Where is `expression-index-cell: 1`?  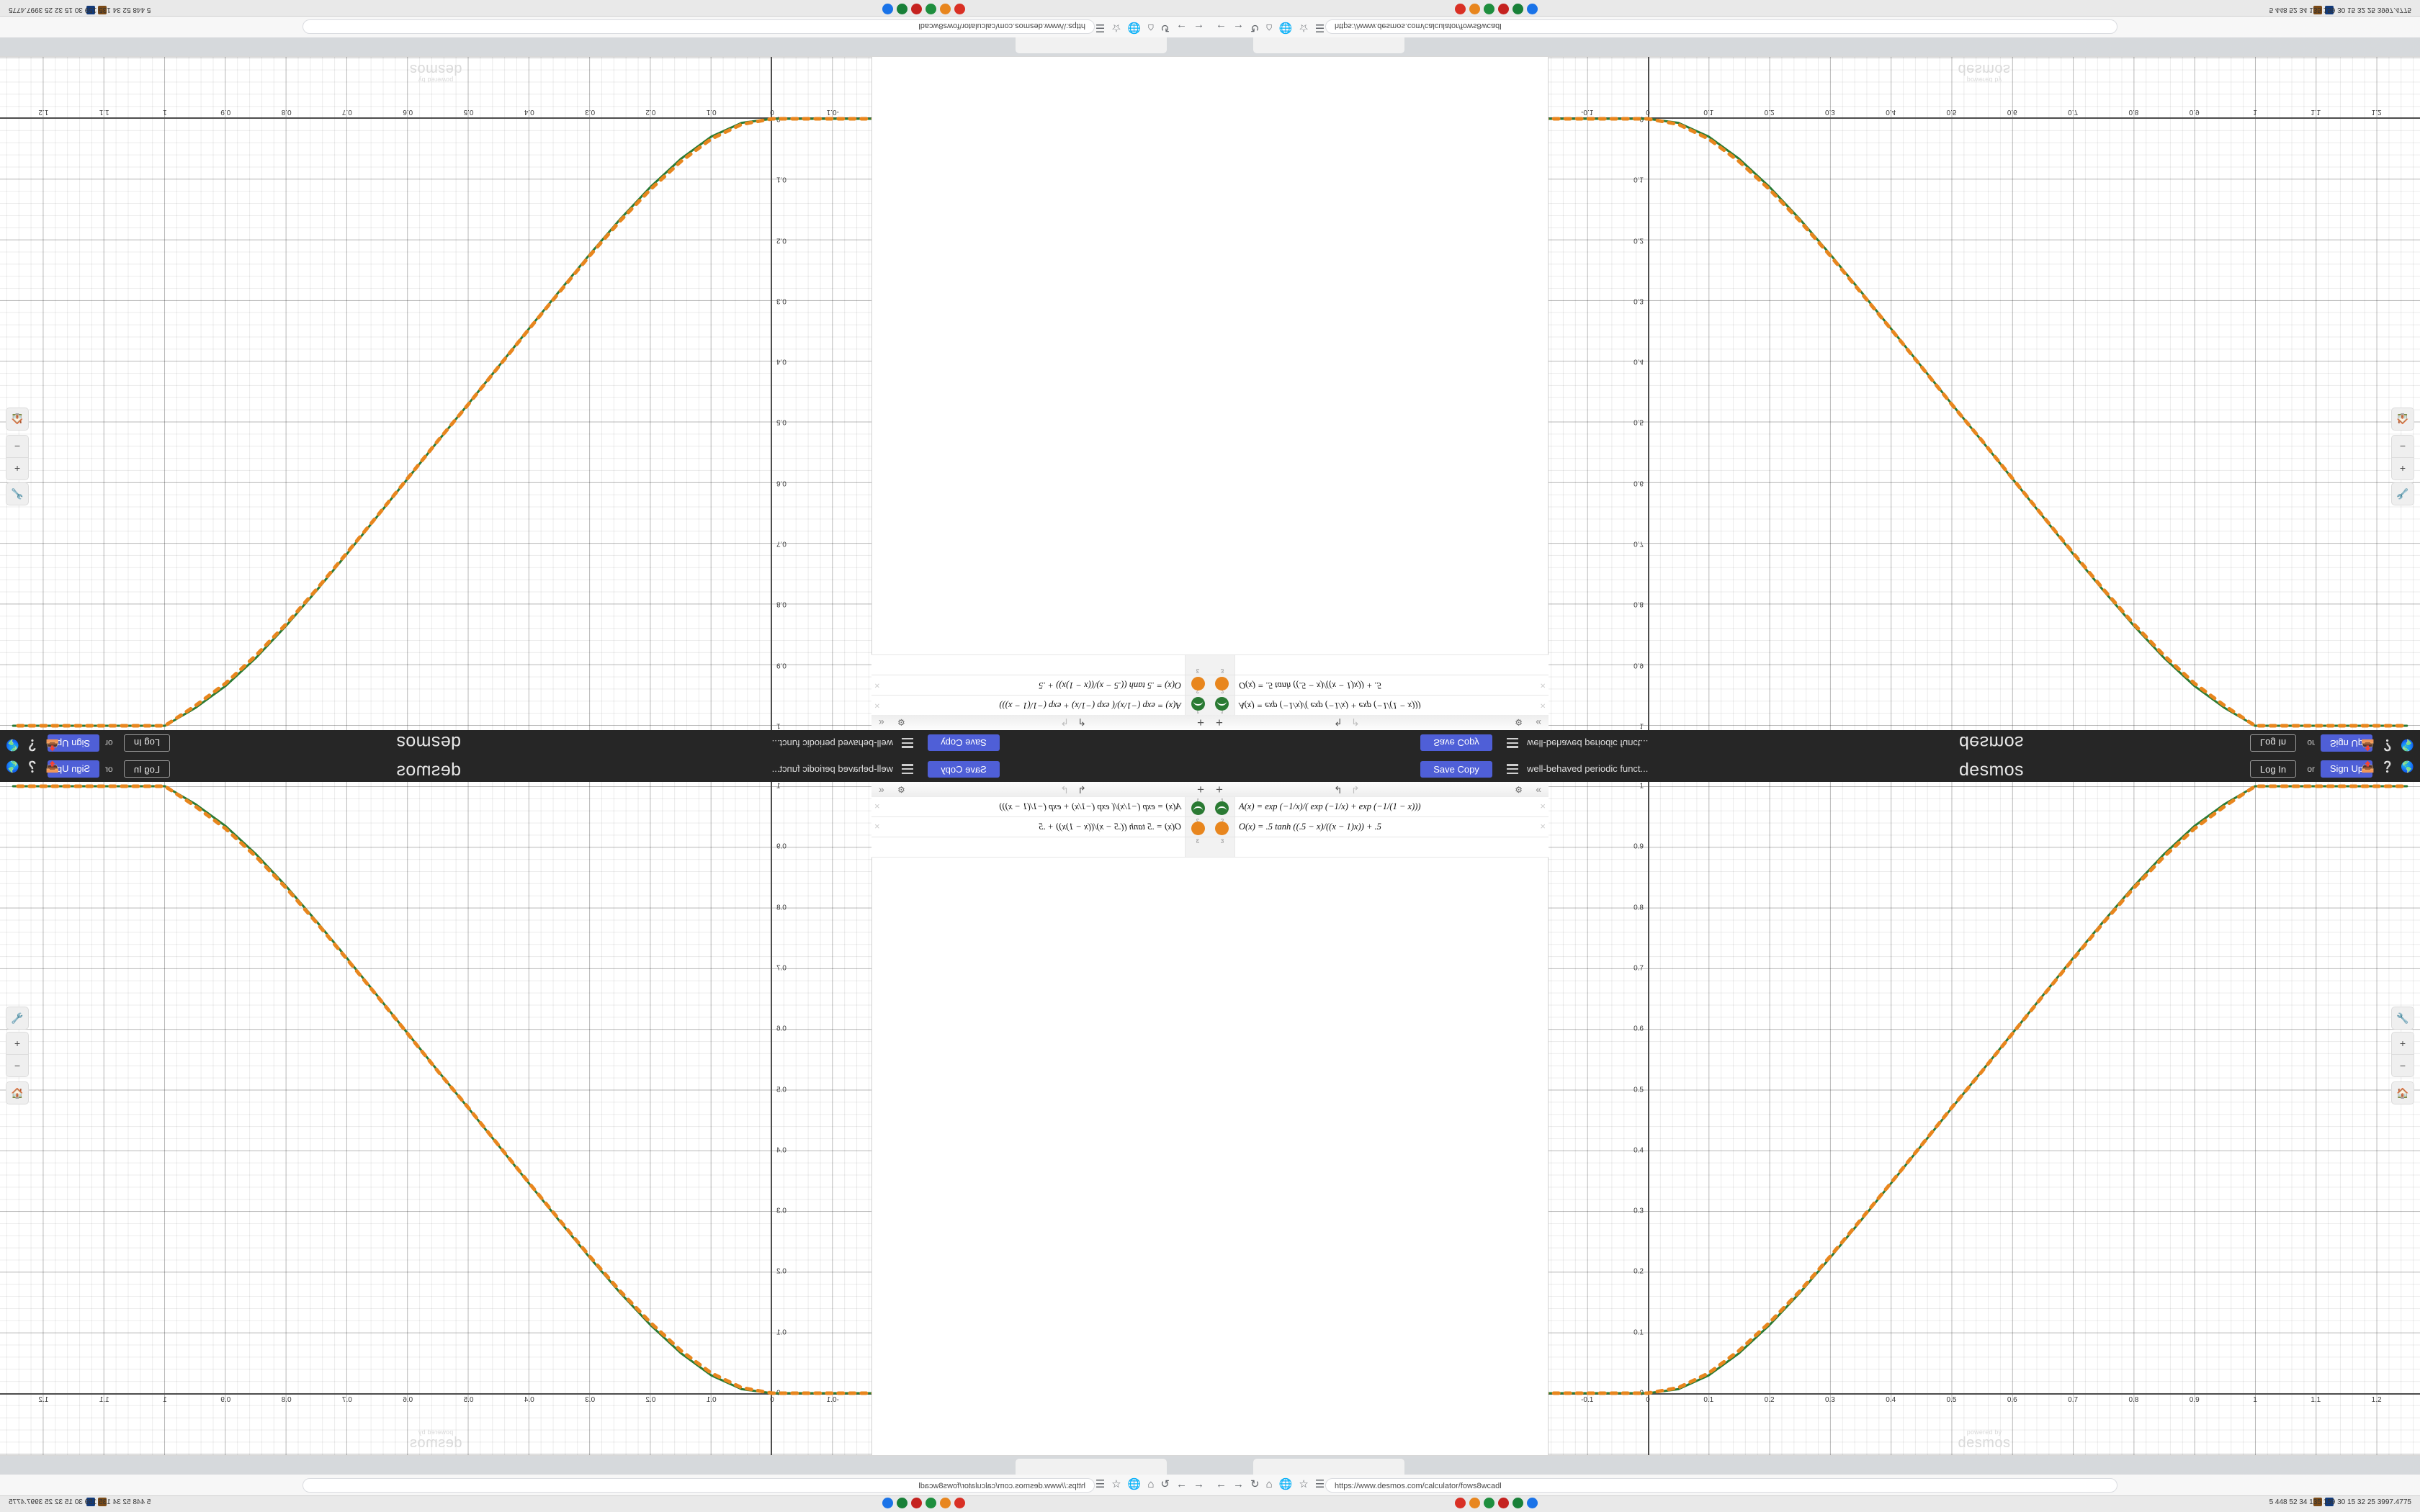
expression-index-cell: 1 is located at coordinates (1197, 705).